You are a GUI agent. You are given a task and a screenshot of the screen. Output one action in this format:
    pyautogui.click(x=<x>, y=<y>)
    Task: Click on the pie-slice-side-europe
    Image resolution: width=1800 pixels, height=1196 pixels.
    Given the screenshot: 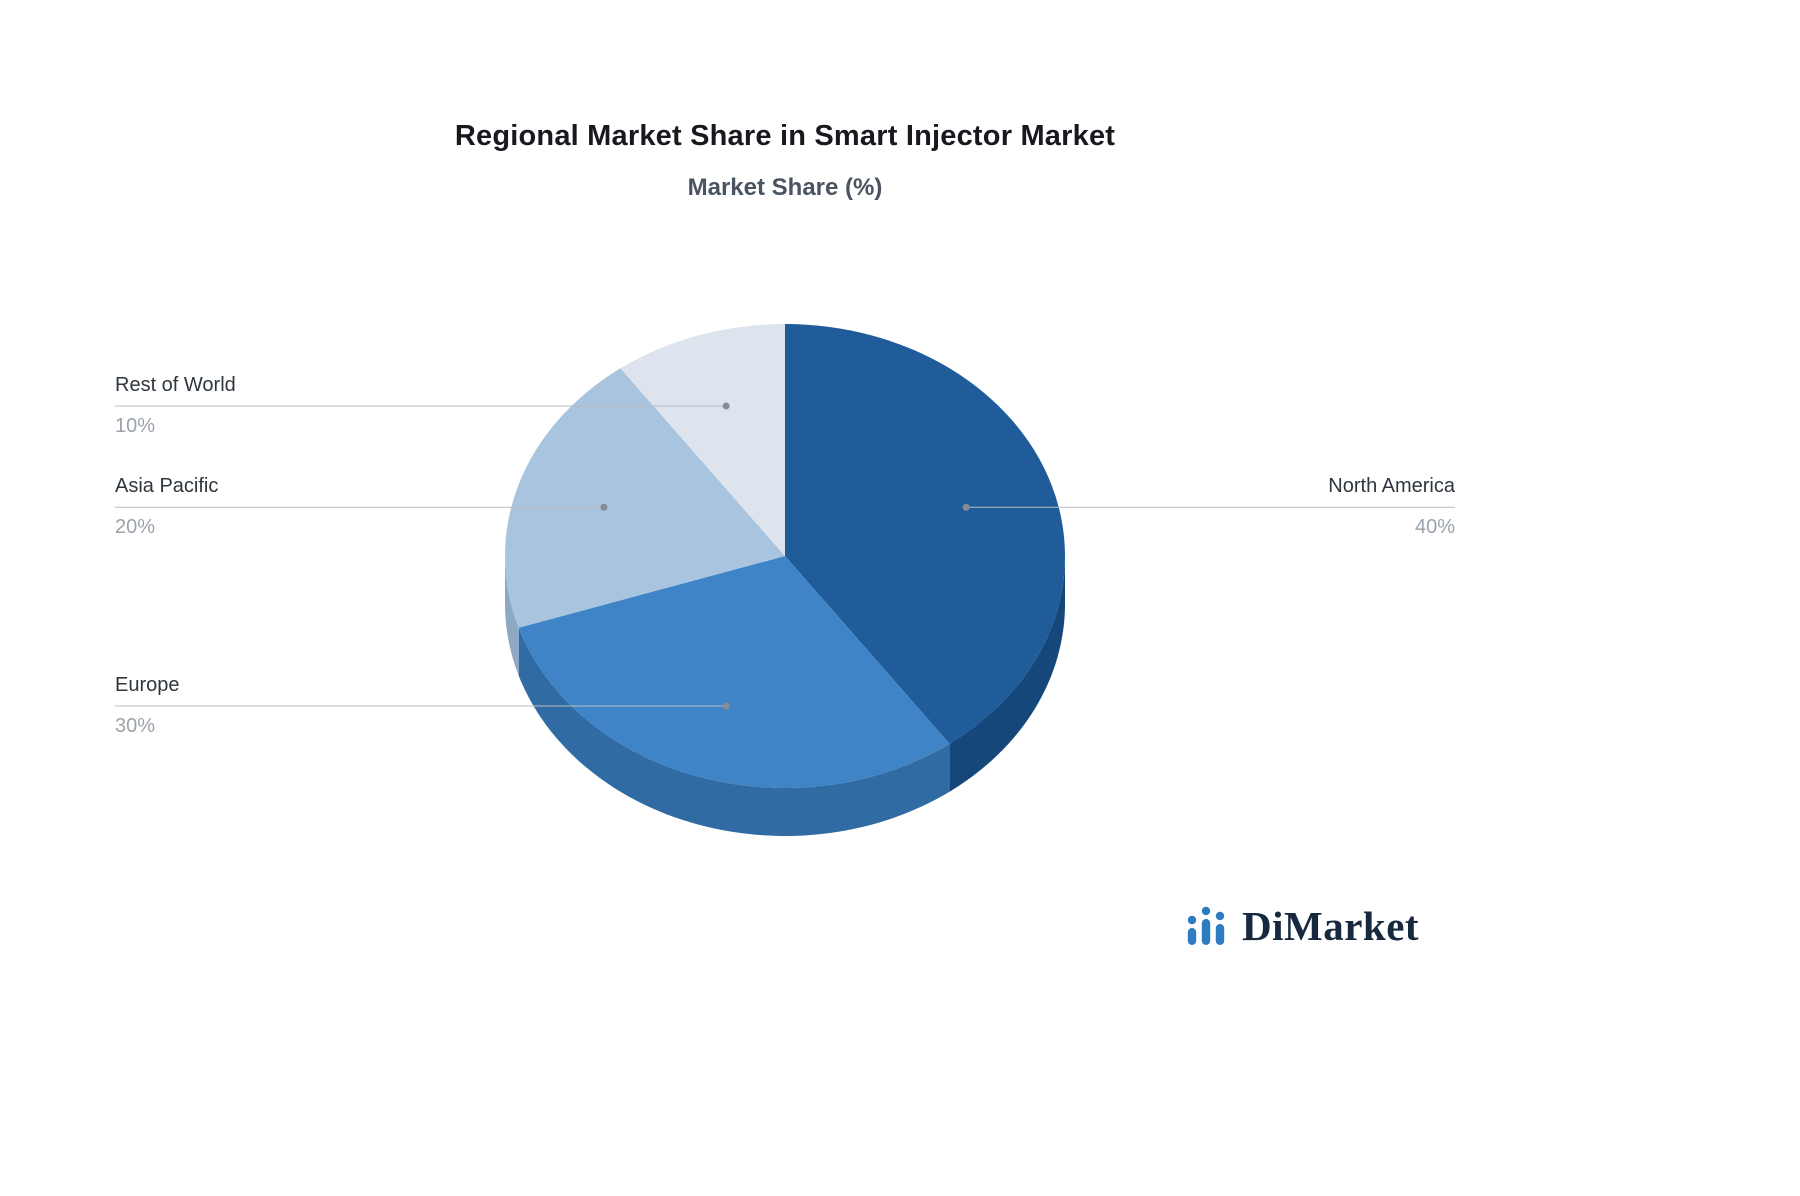 What is the action you would take?
    pyautogui.click(x=734, y=732)
    